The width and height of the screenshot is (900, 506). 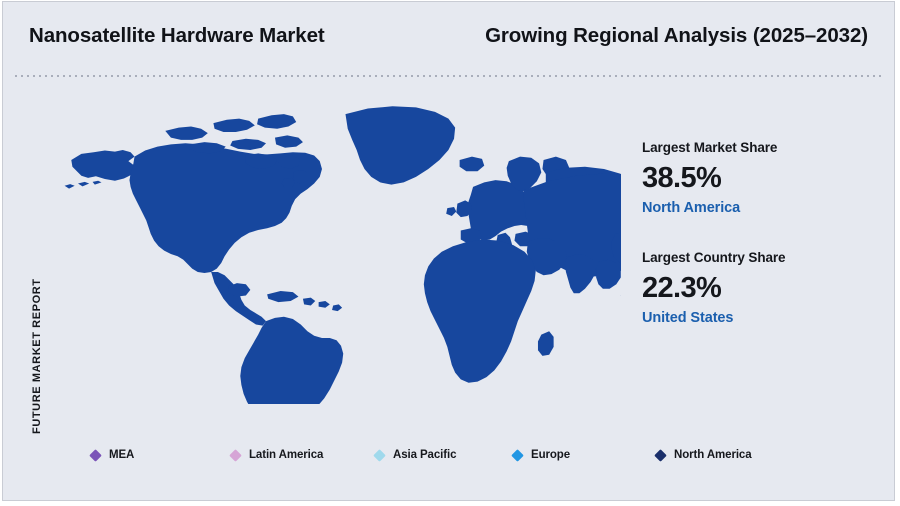 I want to click on legend-label-asia-pacific: Asia Pacific, so click(x=425, y=455).